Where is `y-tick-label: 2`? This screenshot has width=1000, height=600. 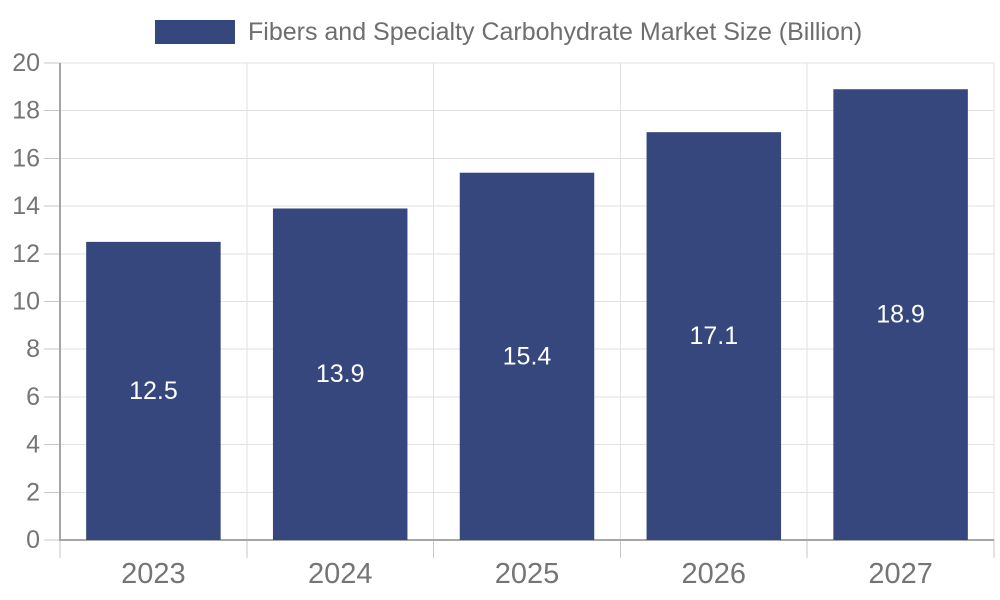 y-tick-label: 2 is located at coordinates (33, 492).